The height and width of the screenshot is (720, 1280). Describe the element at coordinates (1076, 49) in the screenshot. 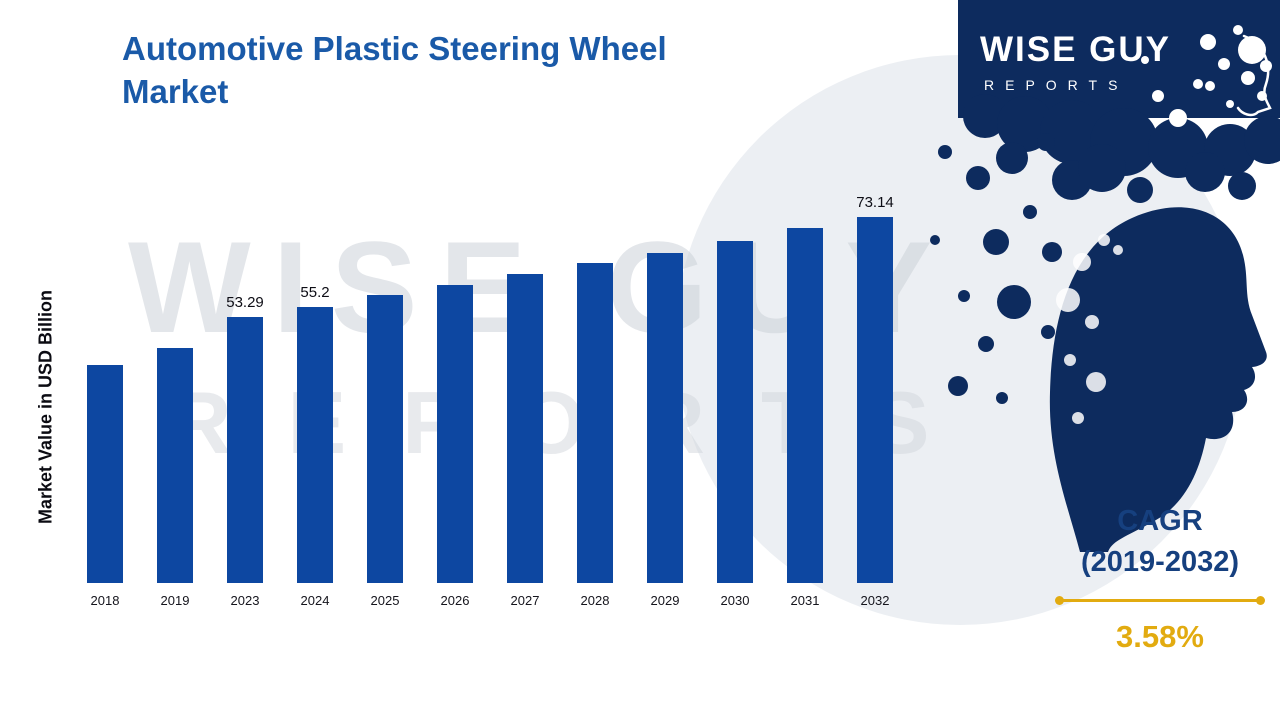

I see `logo-wordmark: WISE GUY` at that location.